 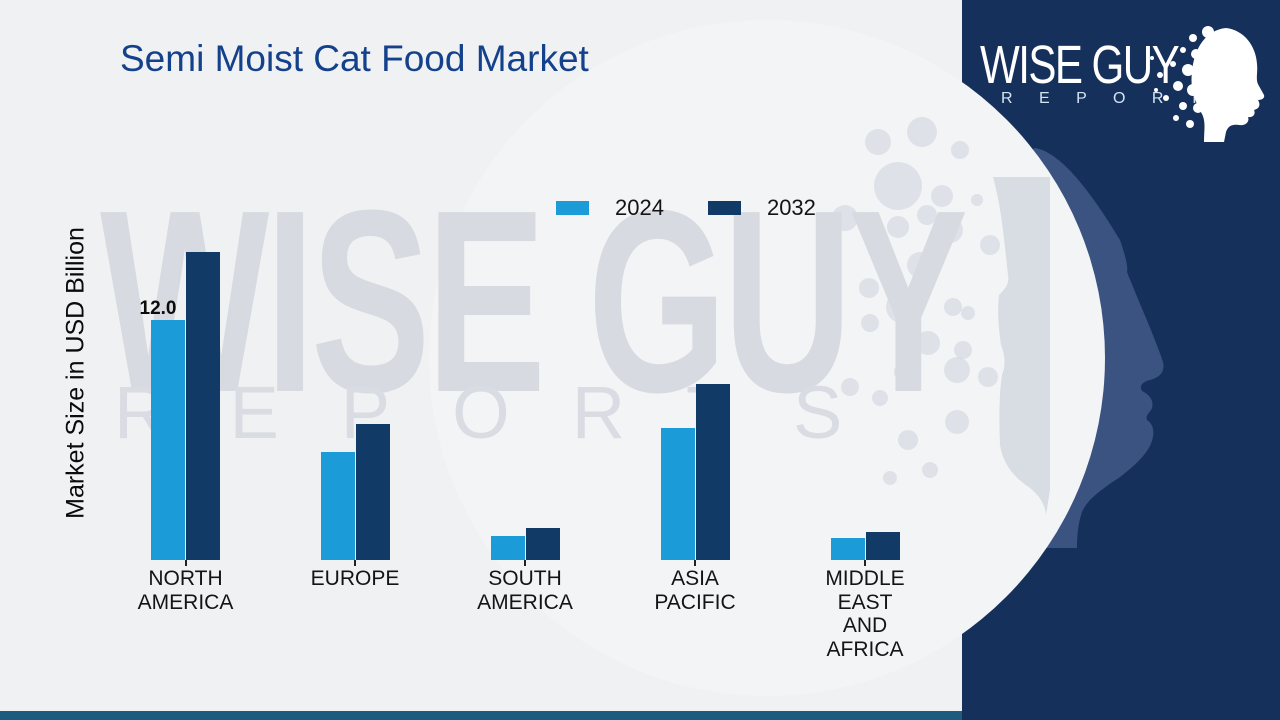 I want to click on bar-2024-asia-pacific, so click(x=677, y=494).